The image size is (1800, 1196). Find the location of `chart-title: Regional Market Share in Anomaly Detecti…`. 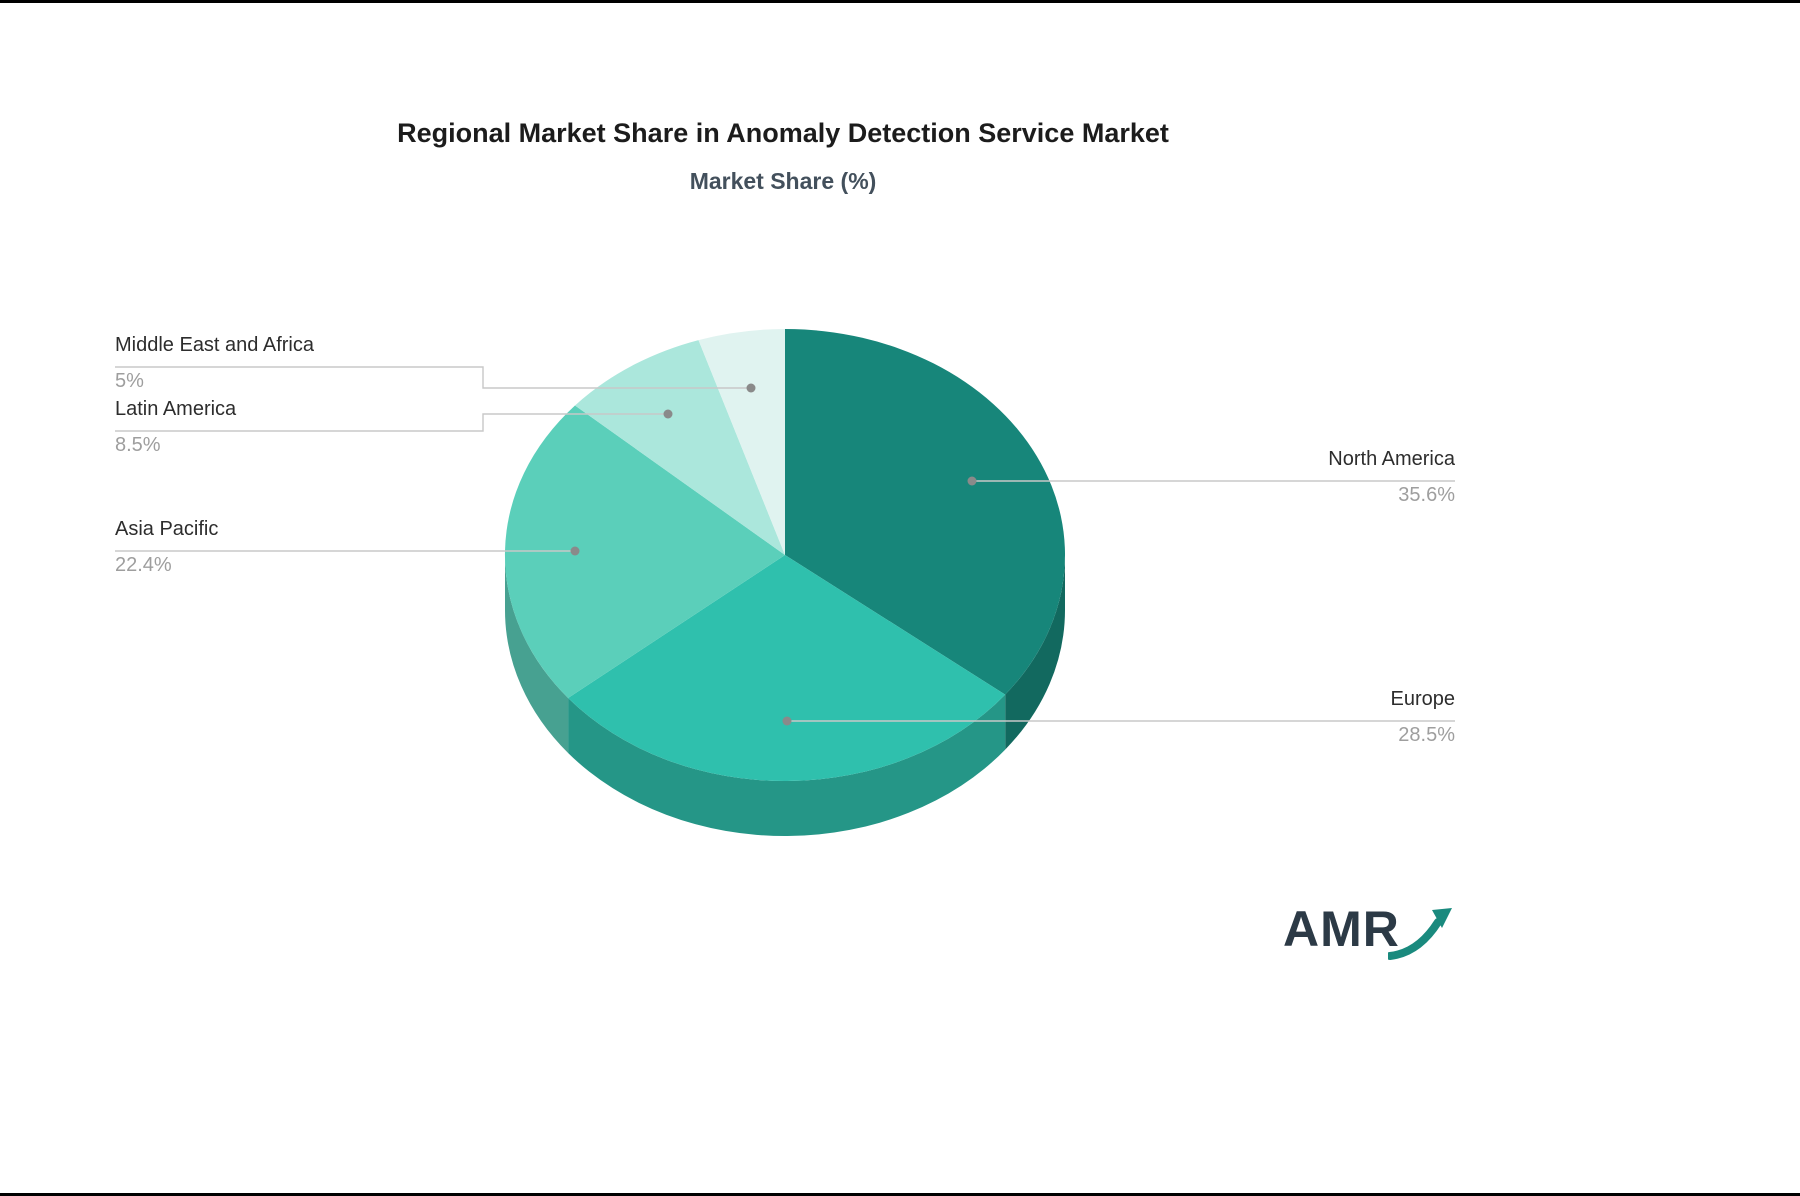

chart-title: Regional Market Share in Anomaly Detecti… is located at coordinates (783, 133).